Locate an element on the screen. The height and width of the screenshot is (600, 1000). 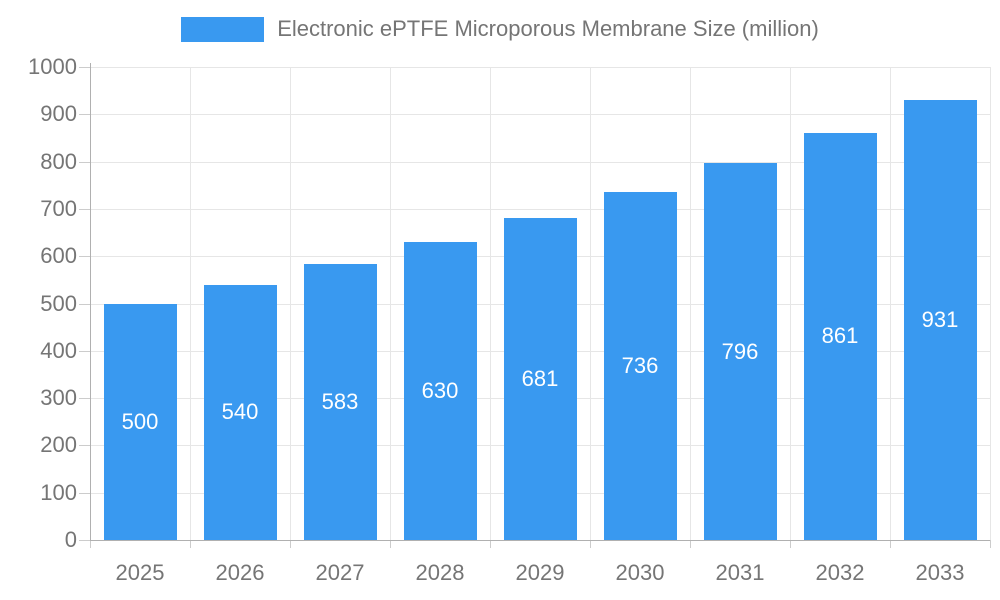
x-axis-tick-label: 2031 is located at coordinates (740, 572).